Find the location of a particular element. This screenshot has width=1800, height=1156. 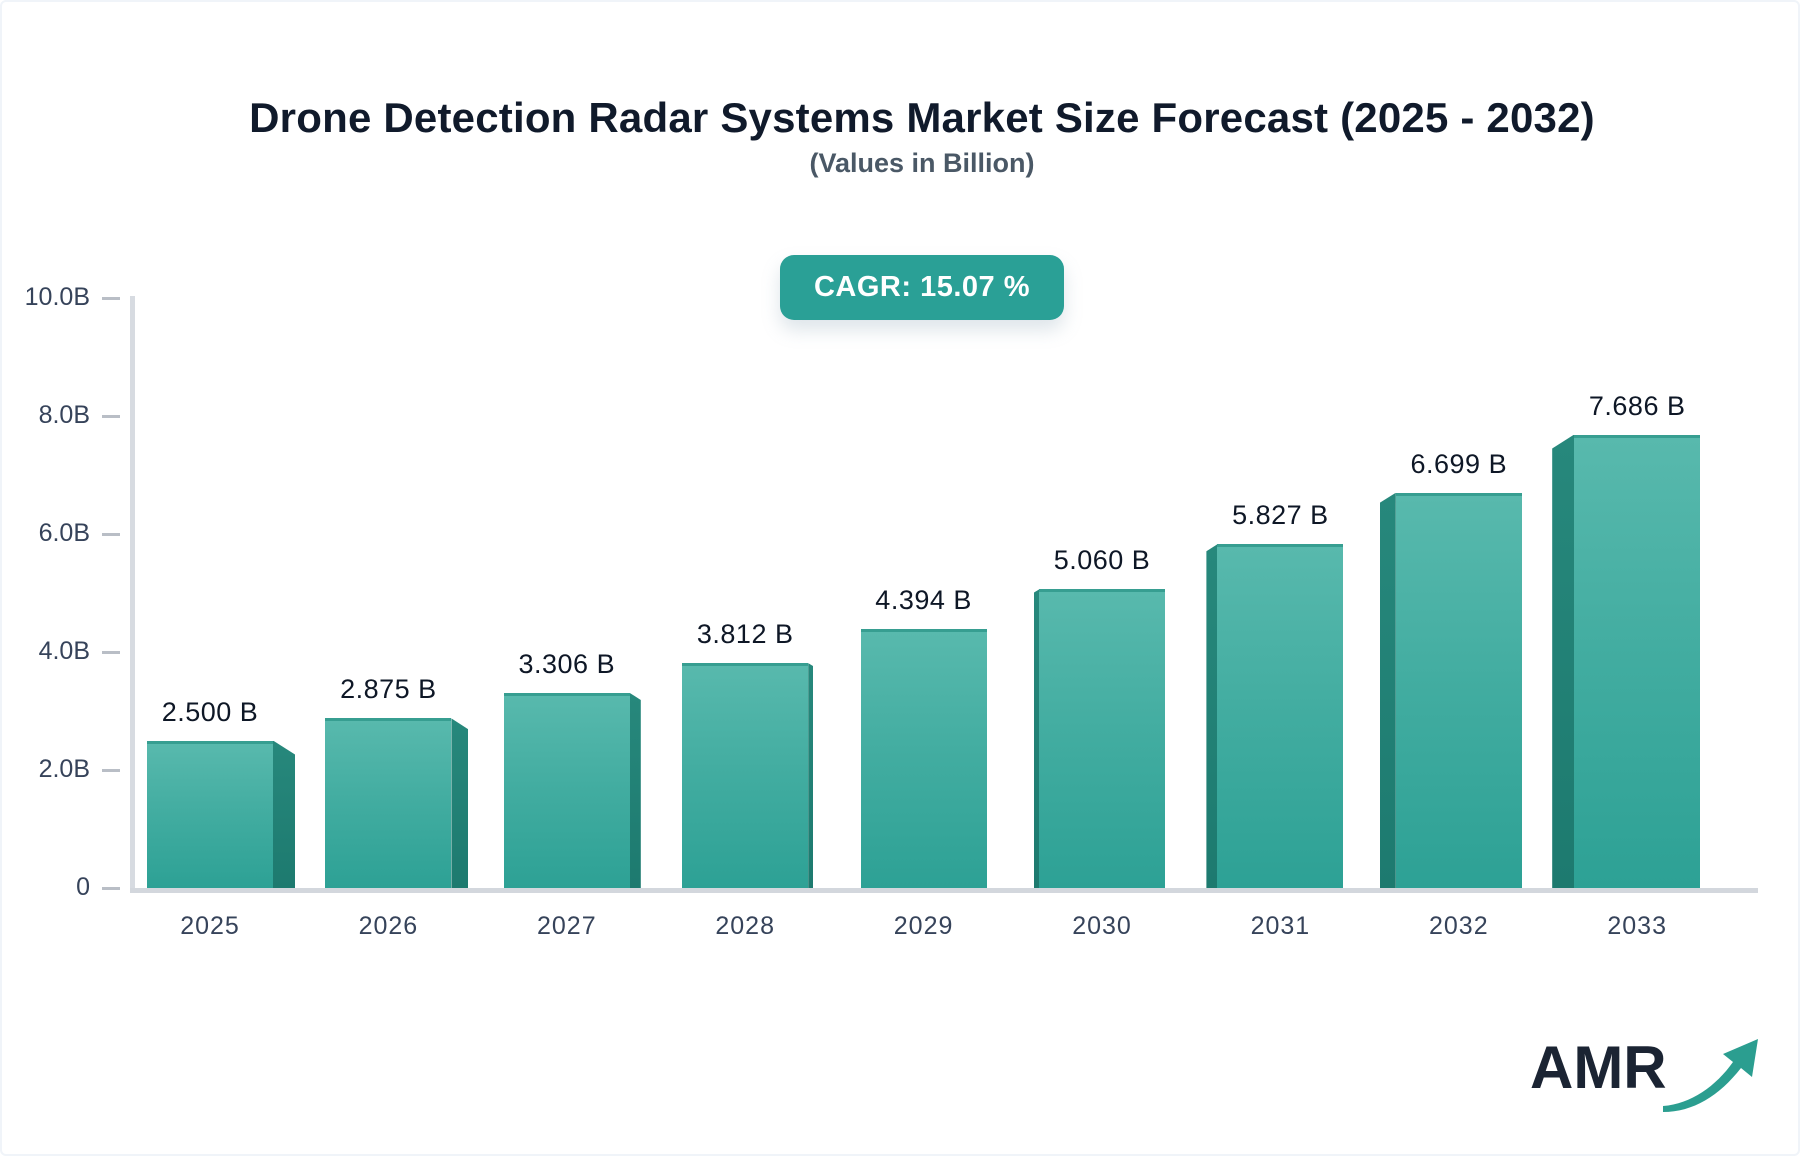

bar-value-label-2028: 3.812 B is located at coordinates (745, 634).